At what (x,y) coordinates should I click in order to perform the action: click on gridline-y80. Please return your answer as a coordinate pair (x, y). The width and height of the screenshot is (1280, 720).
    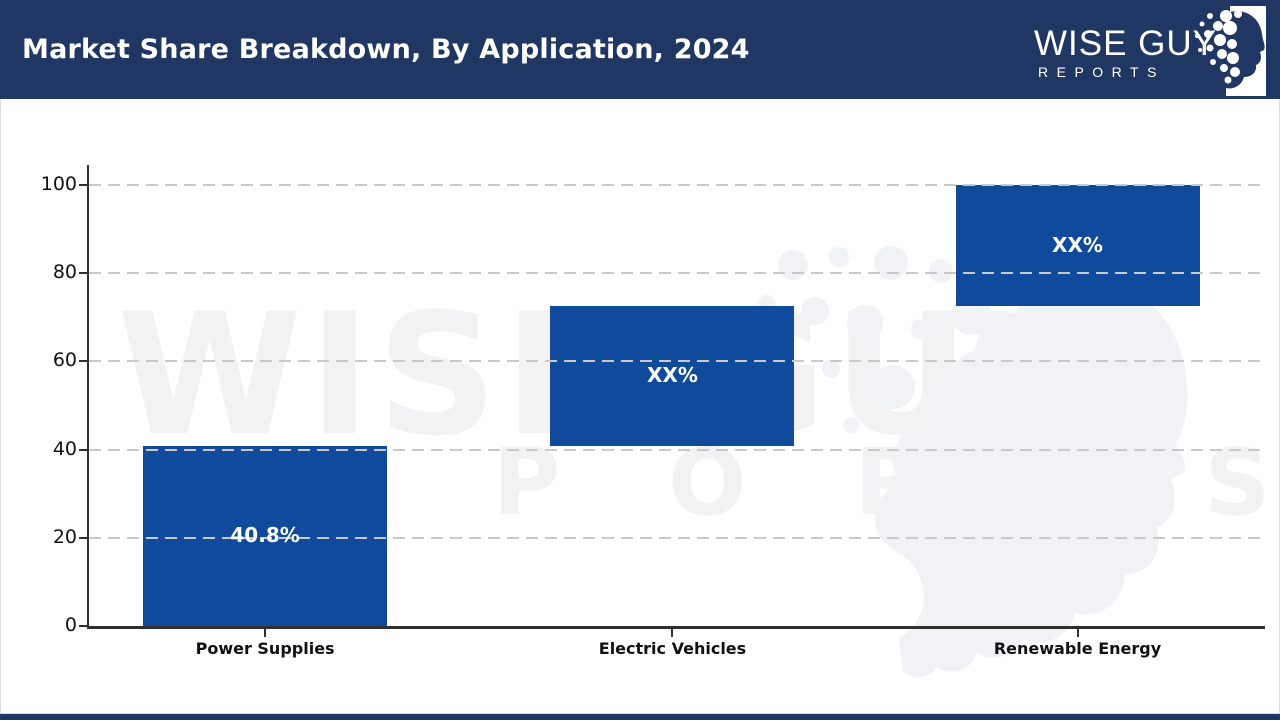
    Looking at the image, I should click on (676, 273).